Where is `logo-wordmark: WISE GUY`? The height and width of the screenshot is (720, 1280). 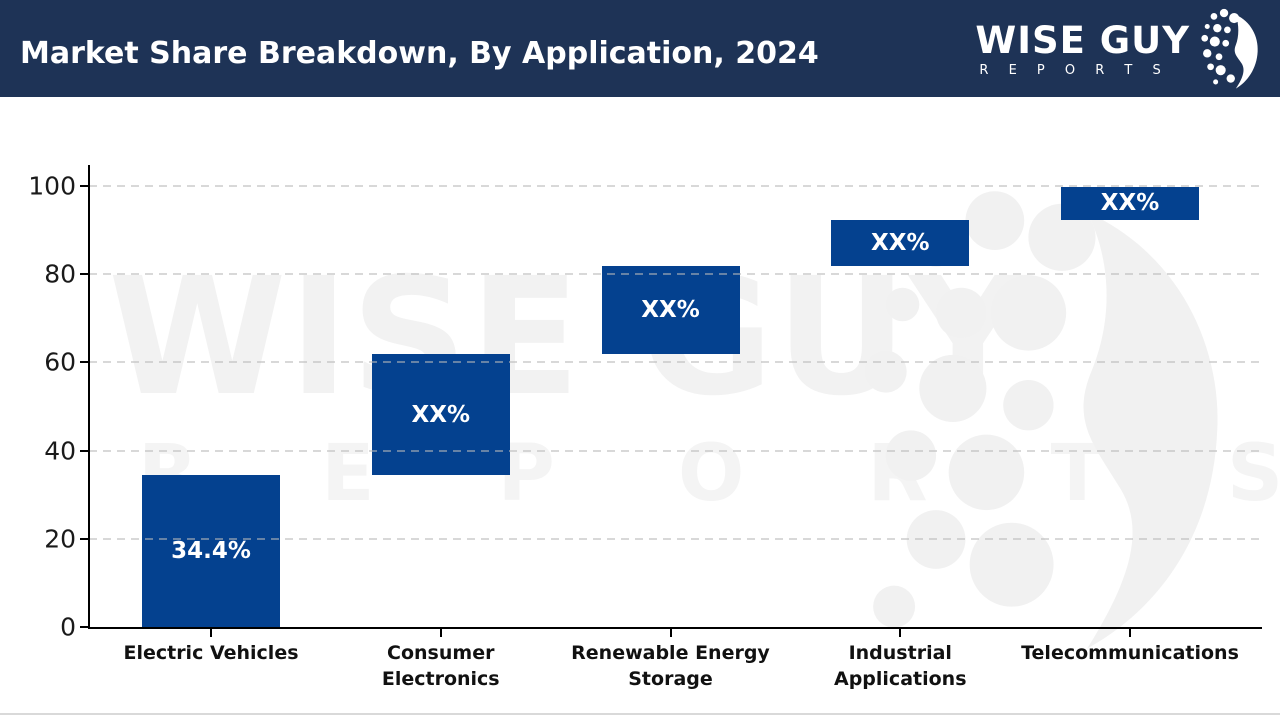
logo-wordmark: WISE GUY is located at coordinates (1082, 40).